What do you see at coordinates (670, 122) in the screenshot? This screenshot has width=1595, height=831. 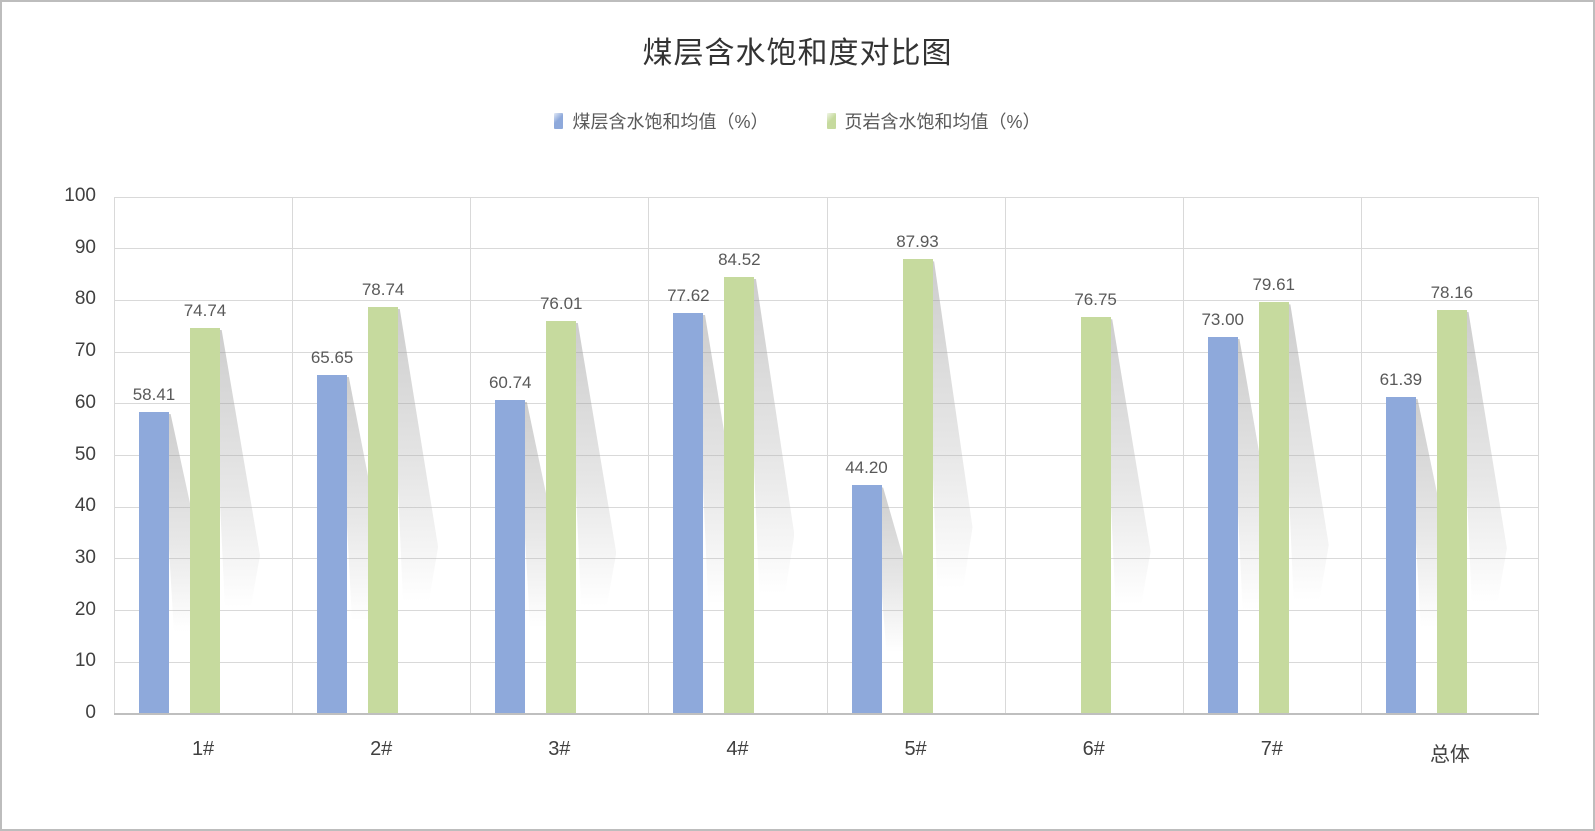 I see `legend-label-coal: 煤层含水饱和均值（%）` at bounding box center [670, 122].